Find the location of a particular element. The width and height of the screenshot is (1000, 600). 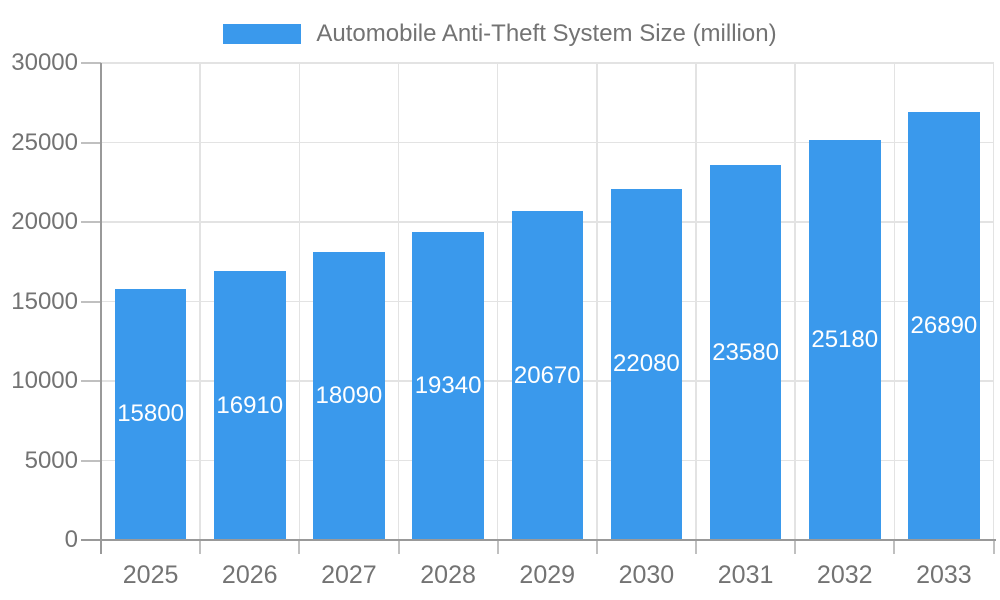

bar-value-label: 26890 is located at coordinates (944, 326).